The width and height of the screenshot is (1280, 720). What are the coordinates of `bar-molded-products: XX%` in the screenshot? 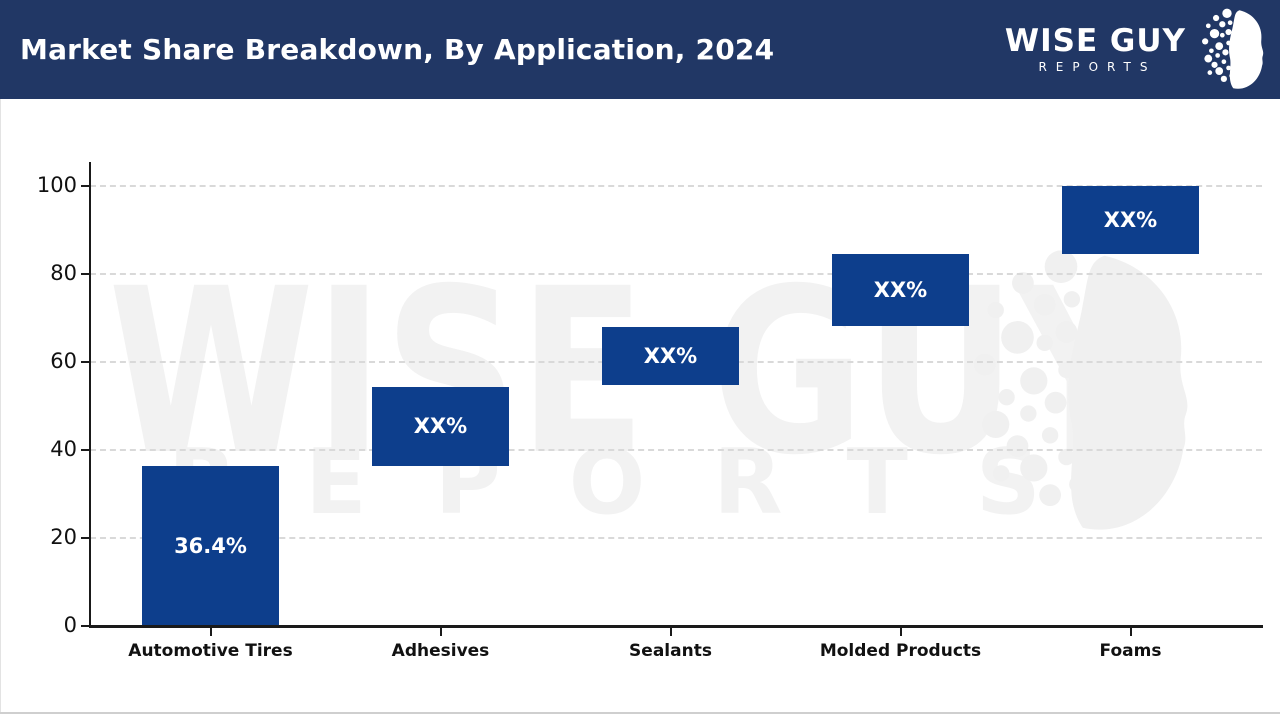 It's located at (900, 290).